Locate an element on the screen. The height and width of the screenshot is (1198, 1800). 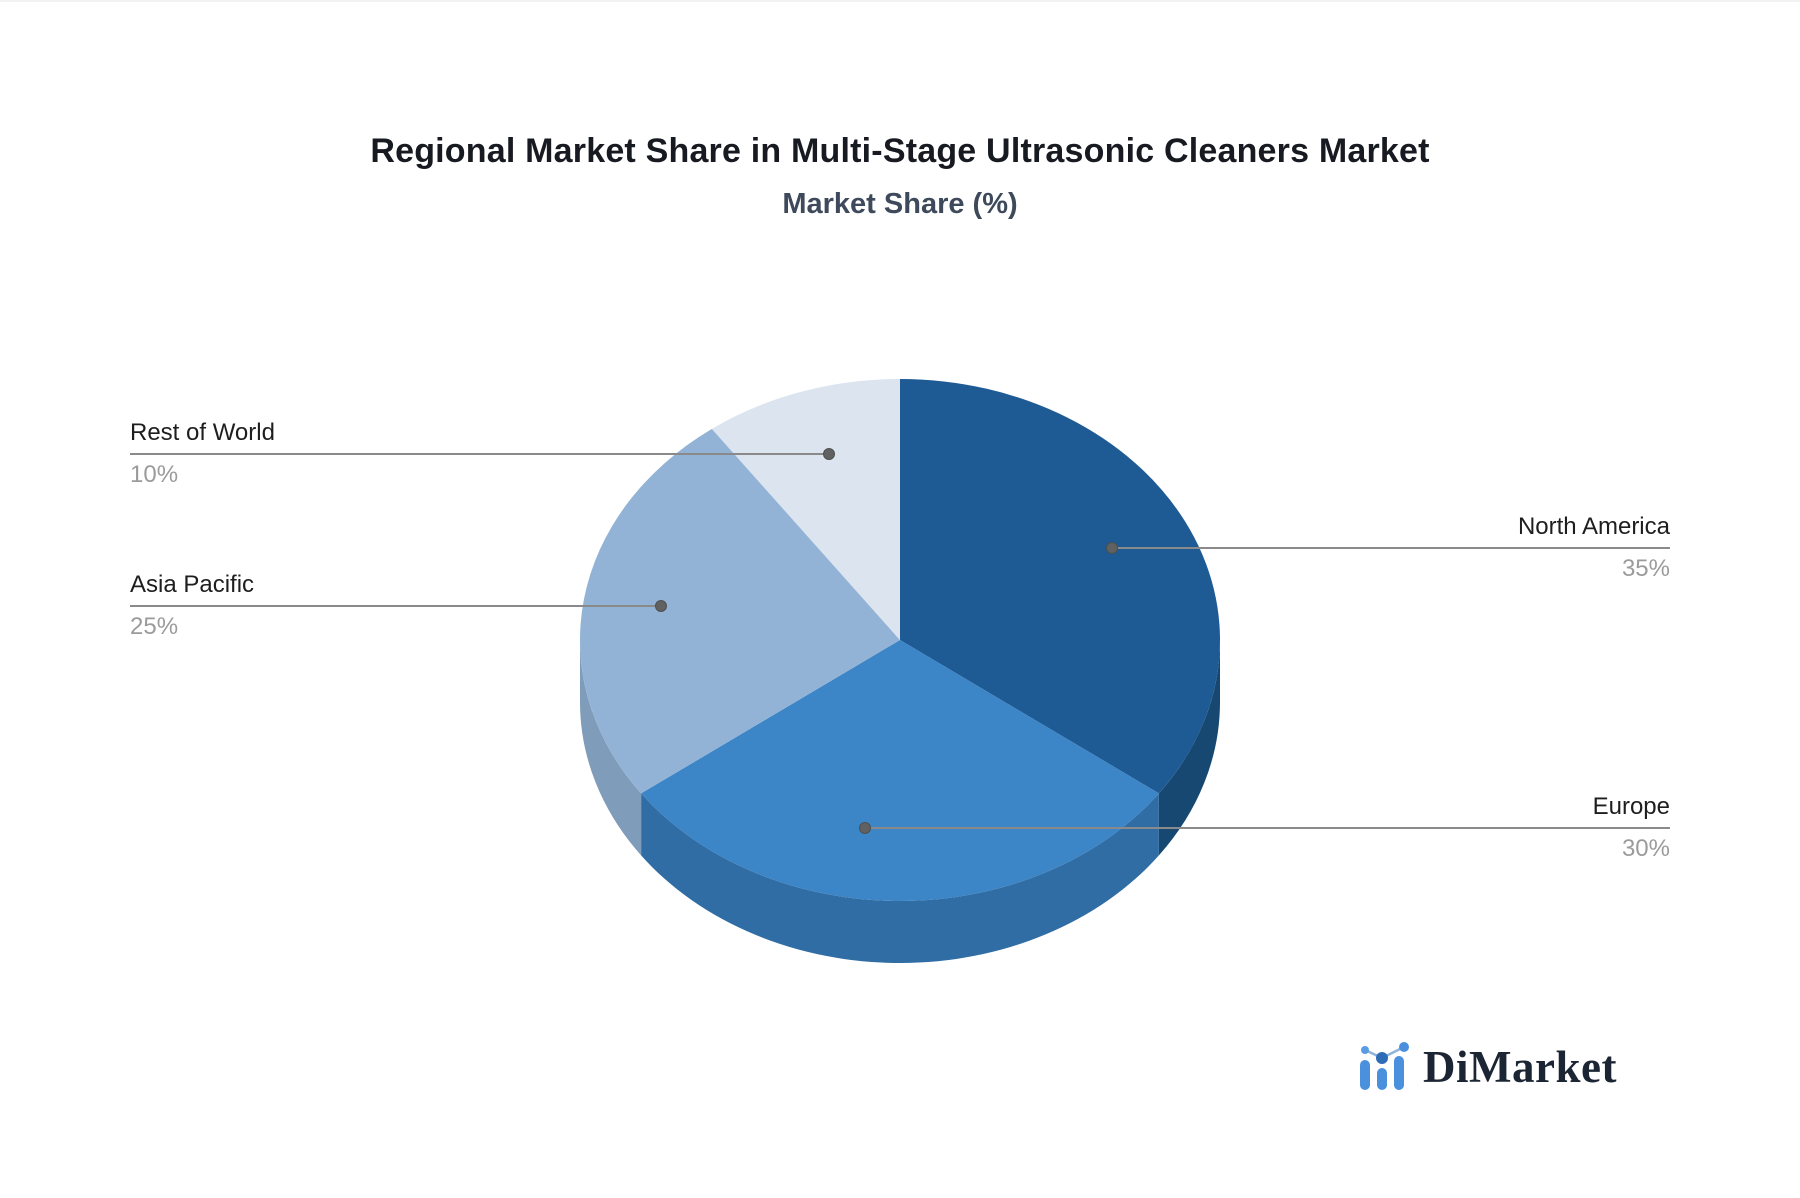
pie-slice-side-north-america is located at coordinates (1189, 748).